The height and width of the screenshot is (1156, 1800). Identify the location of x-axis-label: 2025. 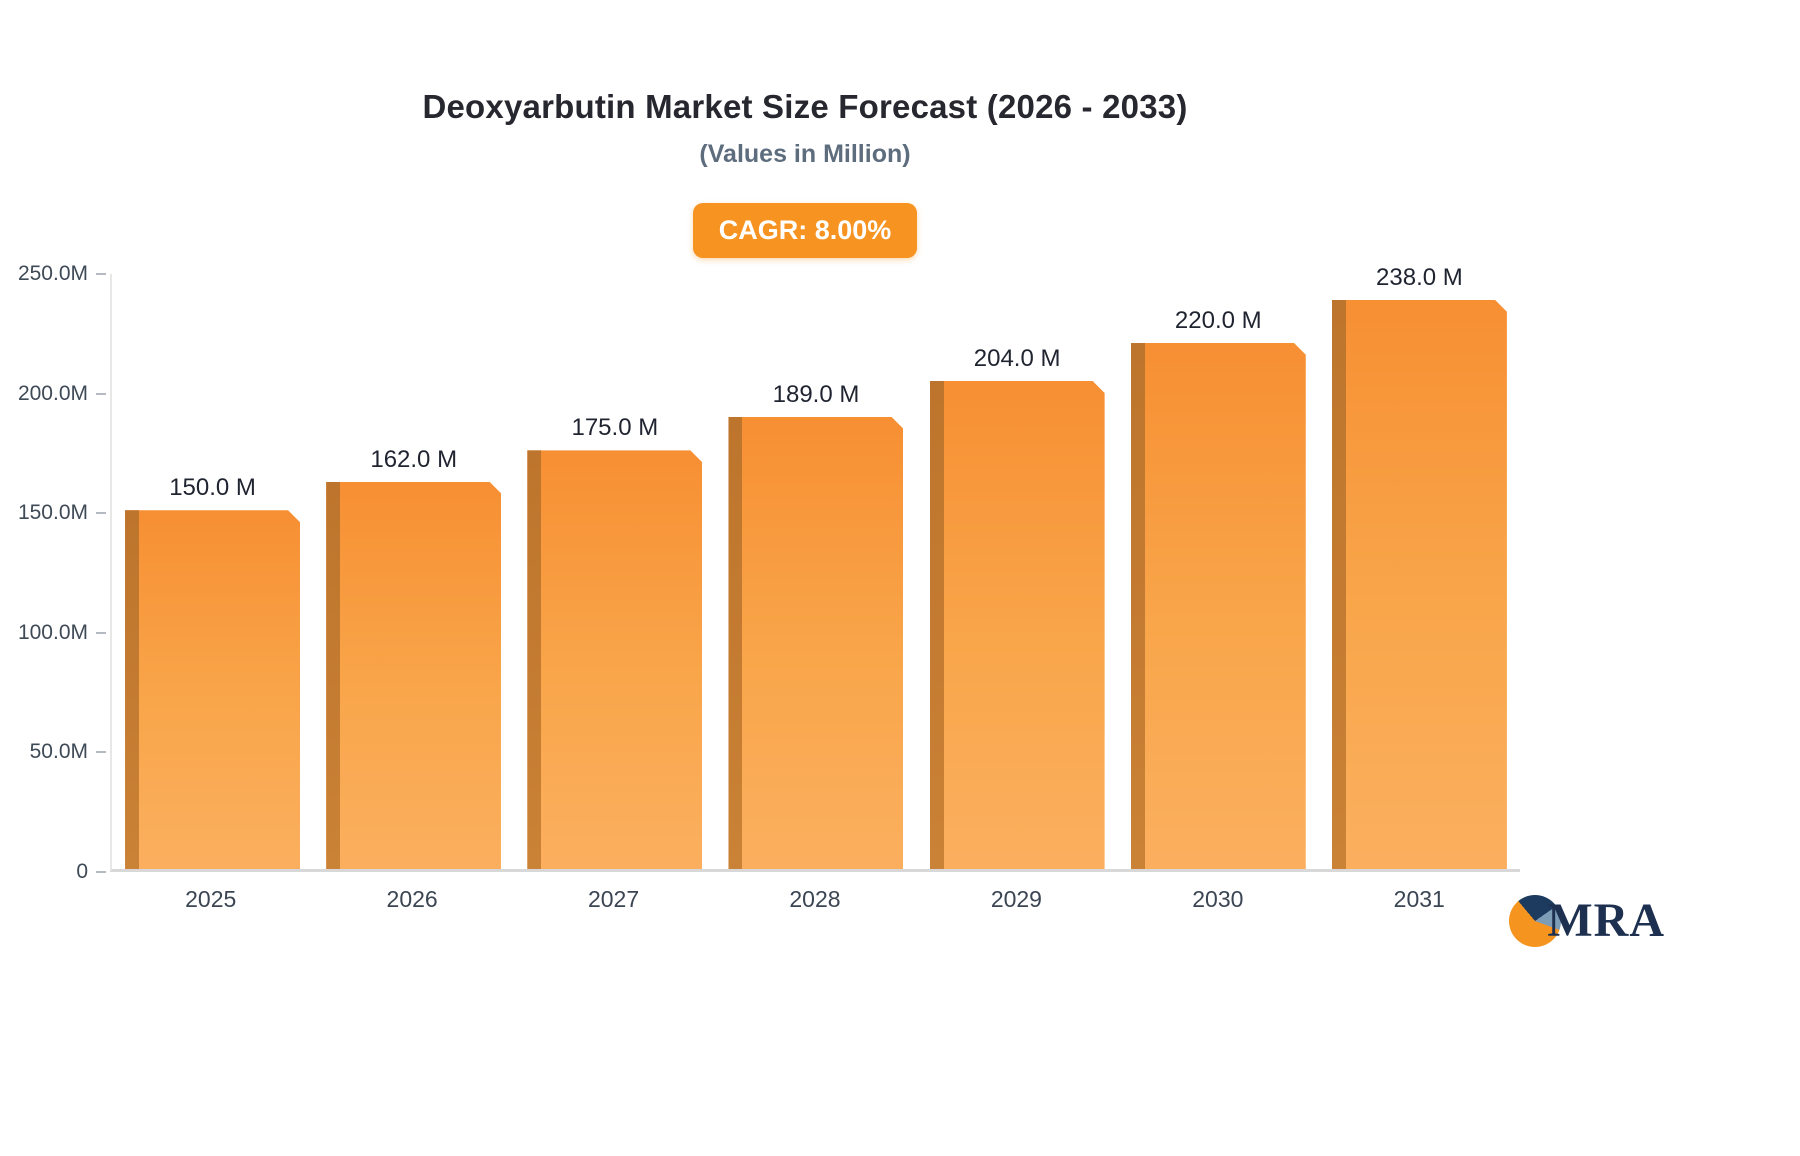
(211, 899).